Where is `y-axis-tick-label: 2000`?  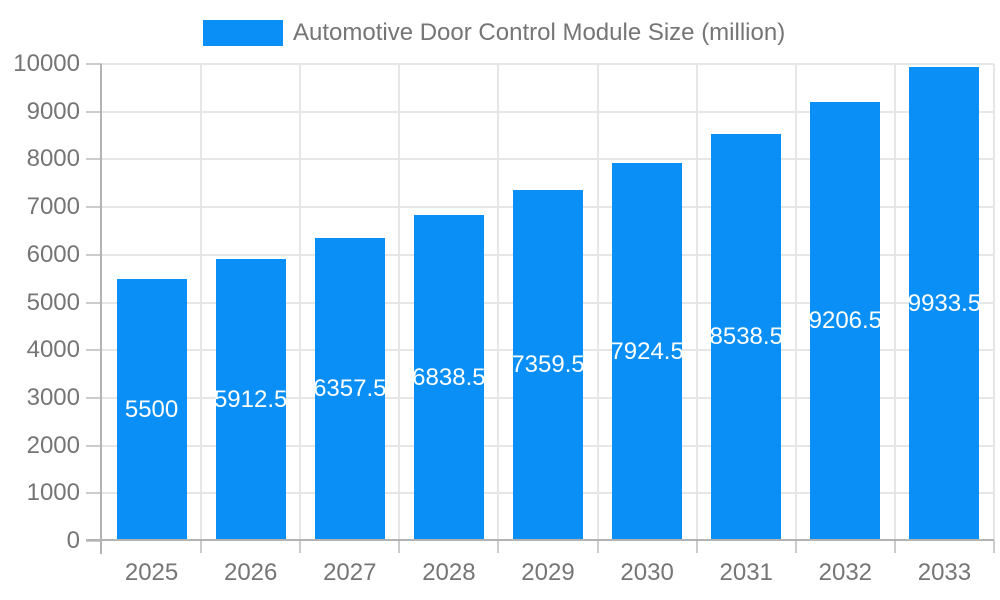 y-axis-tick-label: 2000 is located at coordinates (53, 445).